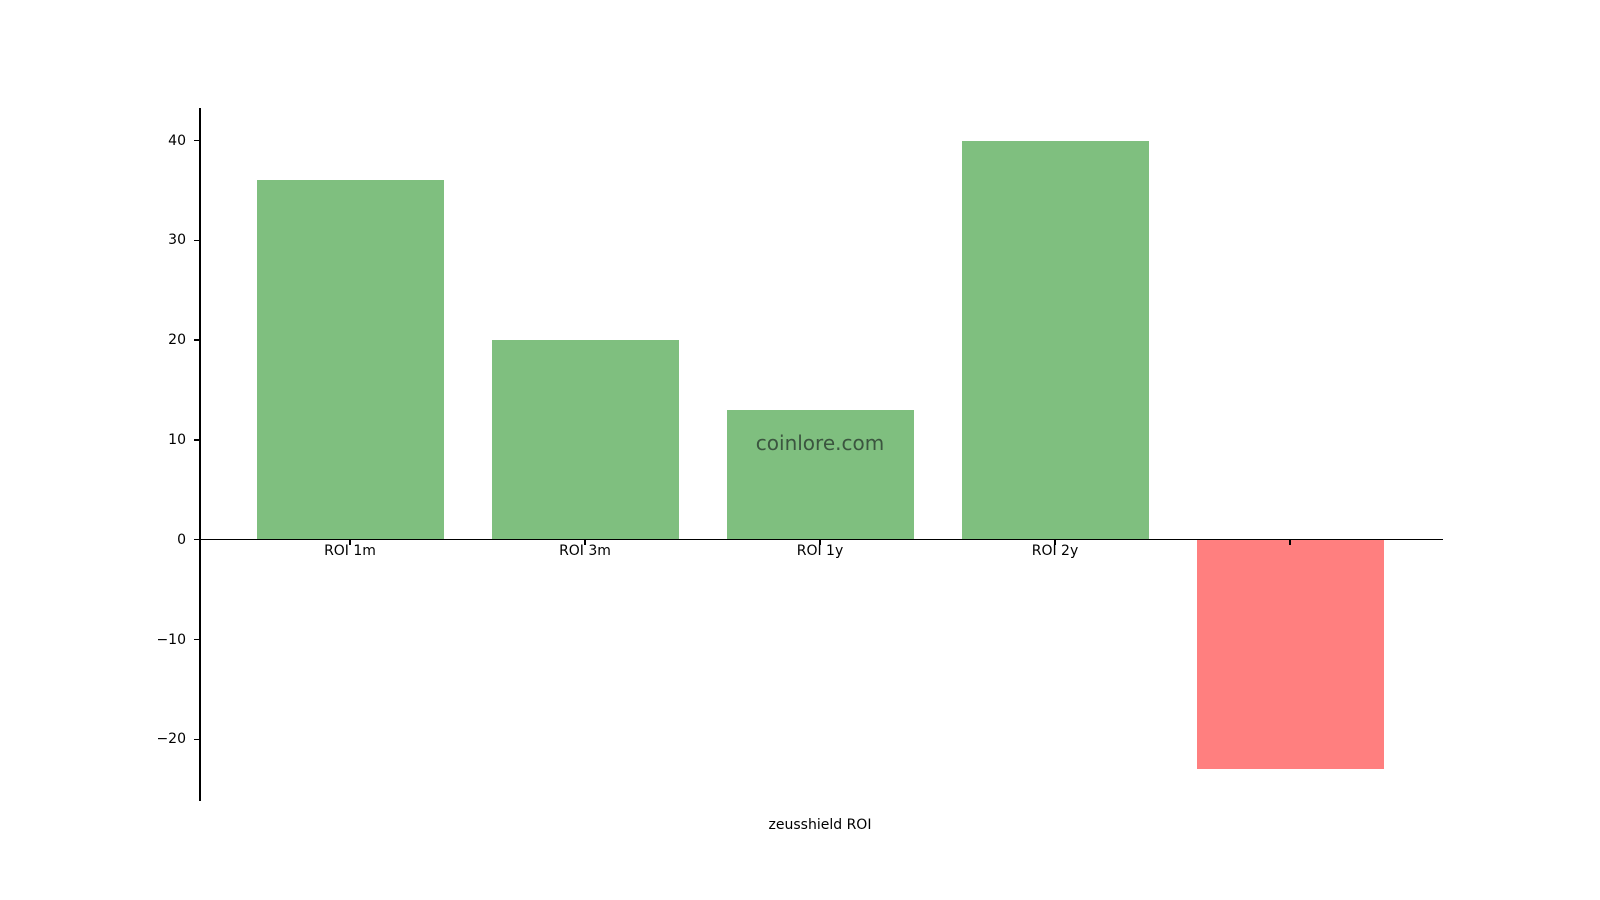 The width and height of the screenshot is (1600, 900). I want to click on bar-roi-2y, so click(1055, 340).